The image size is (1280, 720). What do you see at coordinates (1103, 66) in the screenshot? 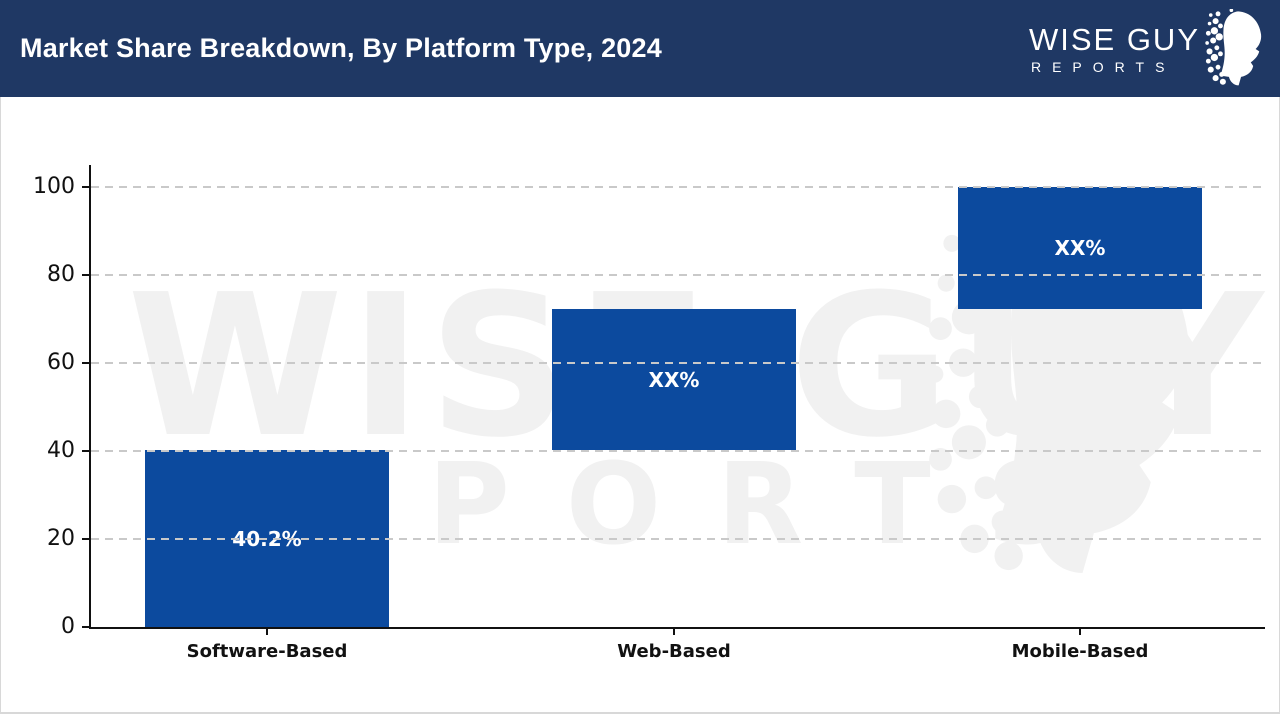
I see `logo-subtitle: REPORTS` at bounding box center [1103, 66].